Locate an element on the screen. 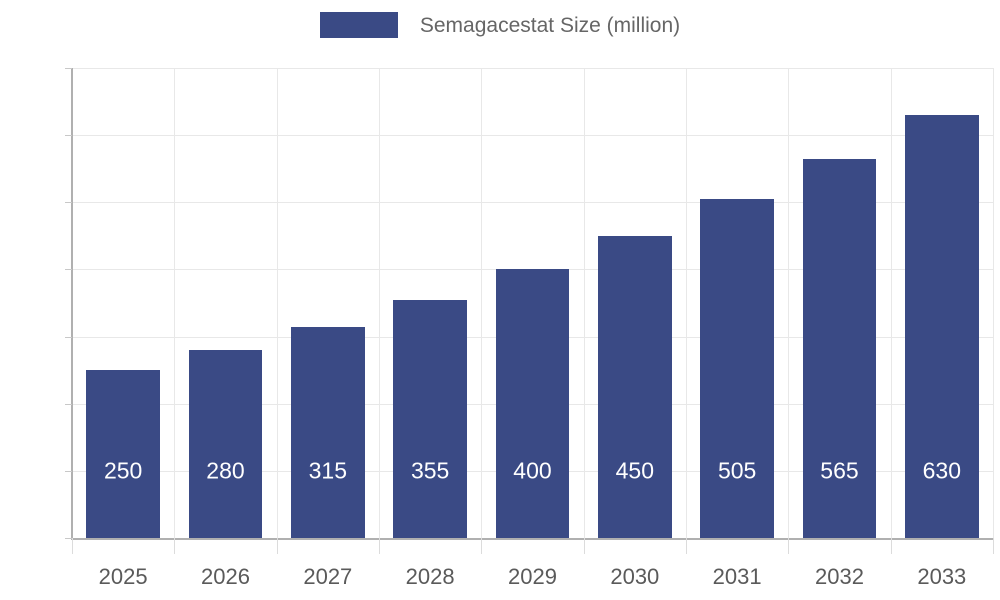 The image size is (1000, 600). bar-2029: 400 is located at coordinates (532, 403).